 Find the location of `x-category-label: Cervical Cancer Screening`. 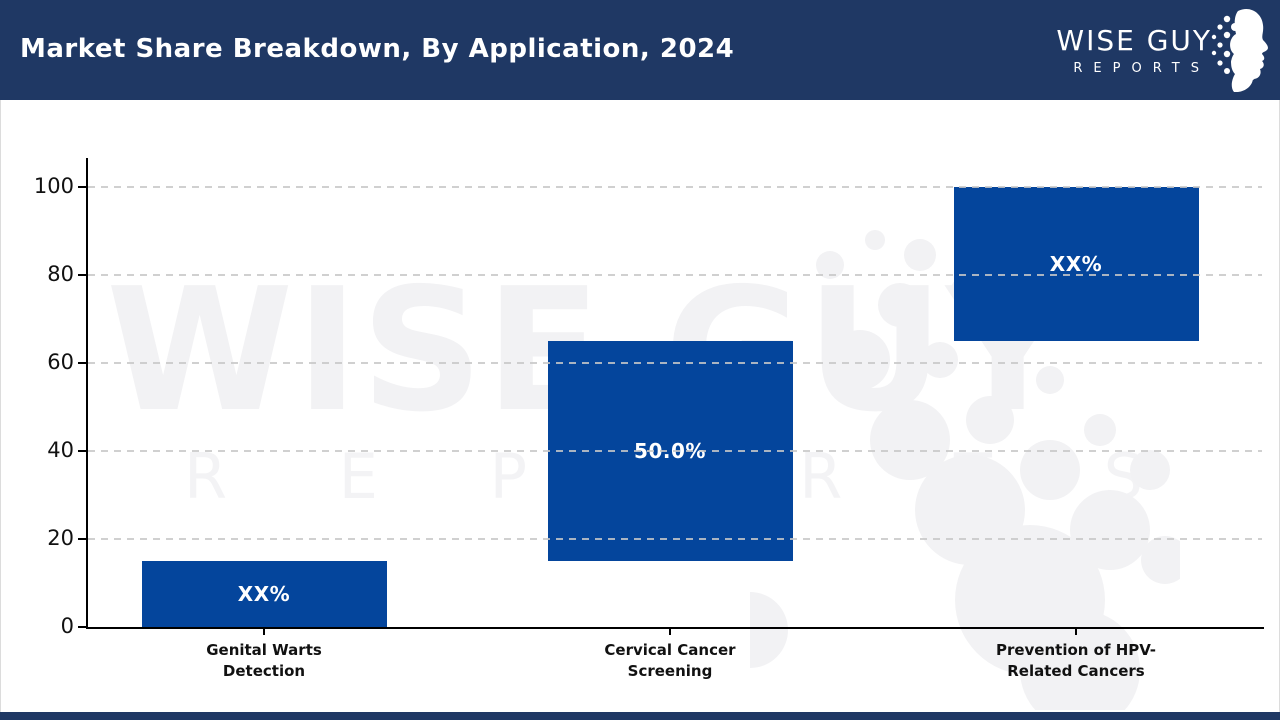

x-category-label: Cervical Cancer Screening is located at coordinates (670, 660).